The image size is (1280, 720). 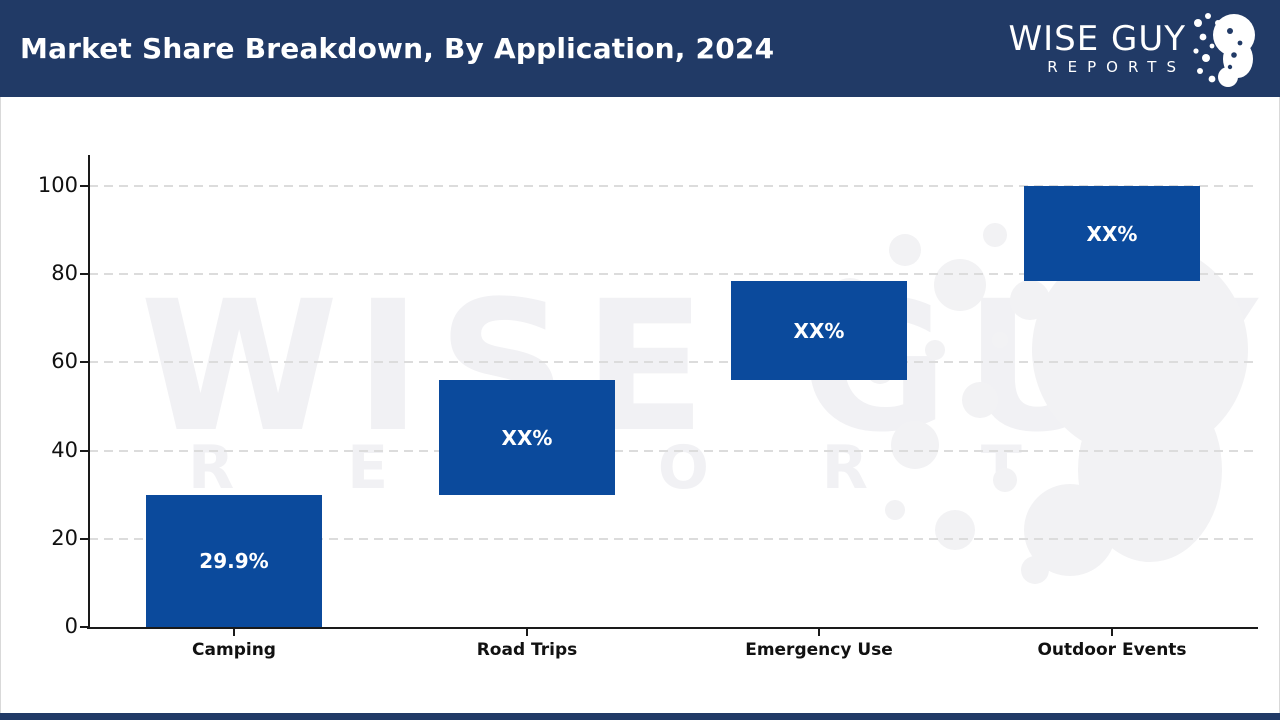 I want to click on bar-outdoor-events: XX%, so click(x=1112, y=234).